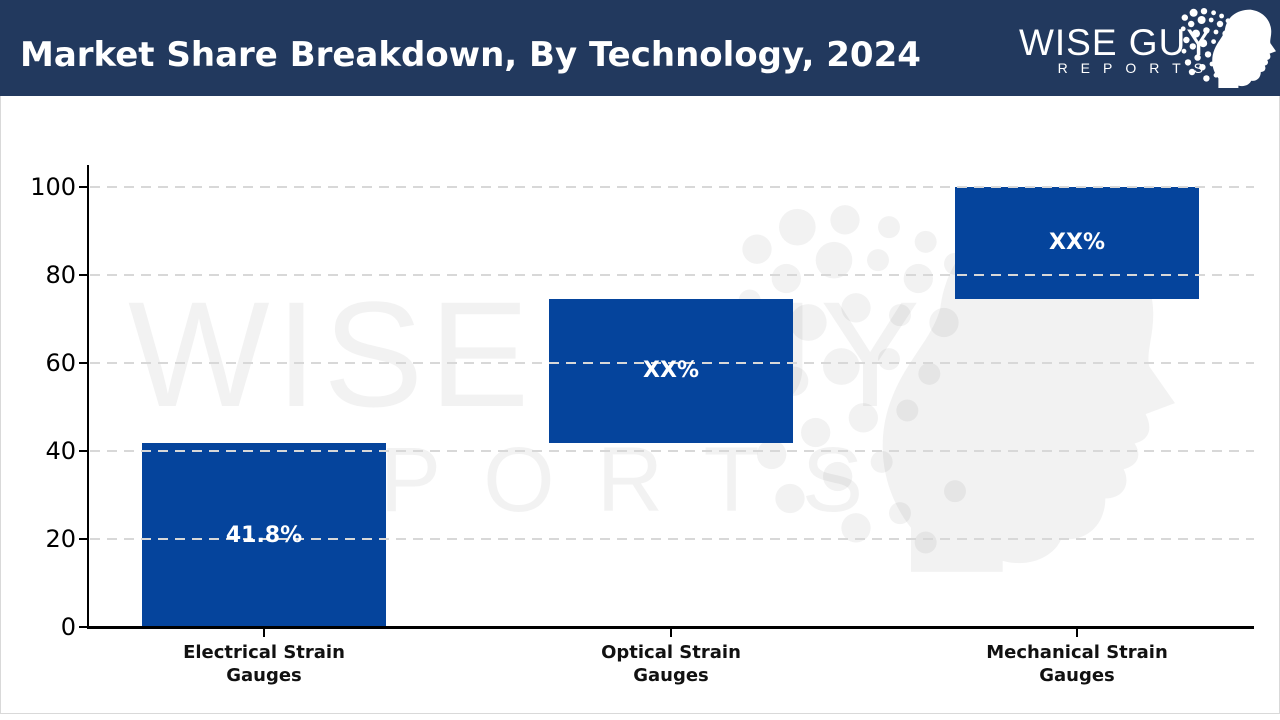  I want to click on y-tick-label: 0, so click(68, 627).